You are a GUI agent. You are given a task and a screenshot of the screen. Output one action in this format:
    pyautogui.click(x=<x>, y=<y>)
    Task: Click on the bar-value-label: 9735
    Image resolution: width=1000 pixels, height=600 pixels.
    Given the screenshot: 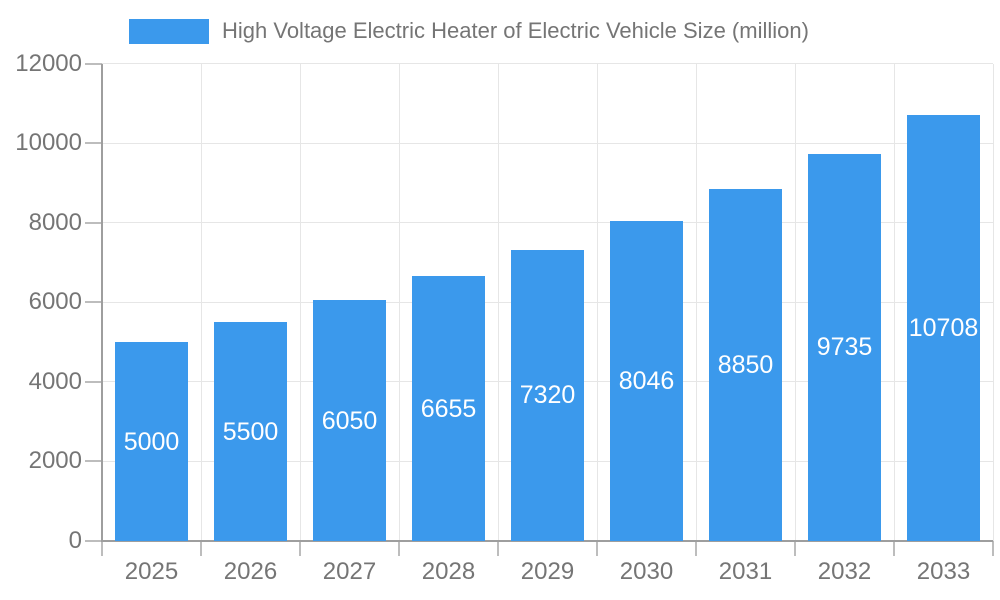 What is the action you would take?
    pyautogui.click(x=844, y=347)
    